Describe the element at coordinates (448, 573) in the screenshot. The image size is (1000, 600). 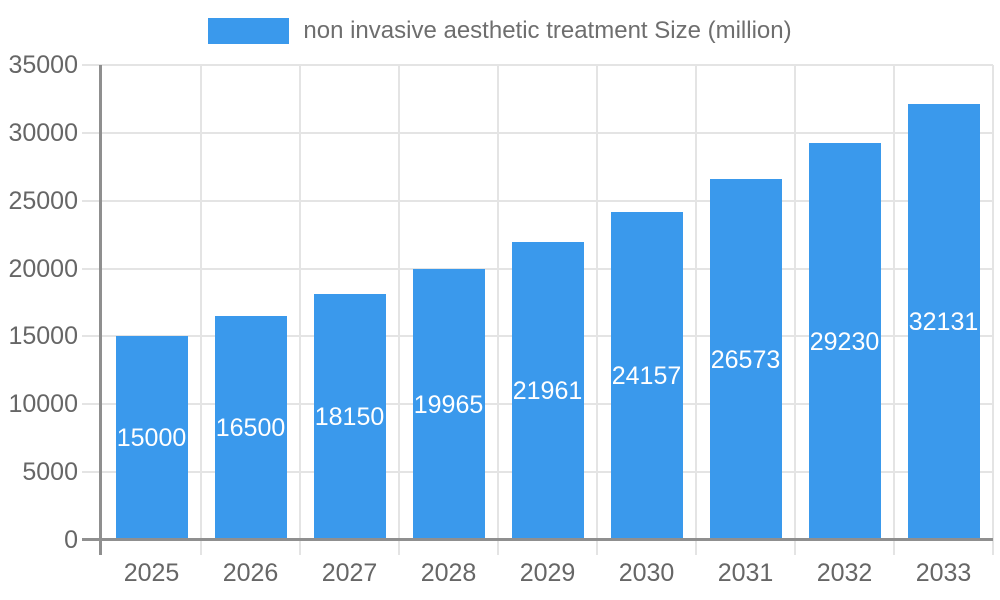
I see `x-tick-label: 2028` at that location.